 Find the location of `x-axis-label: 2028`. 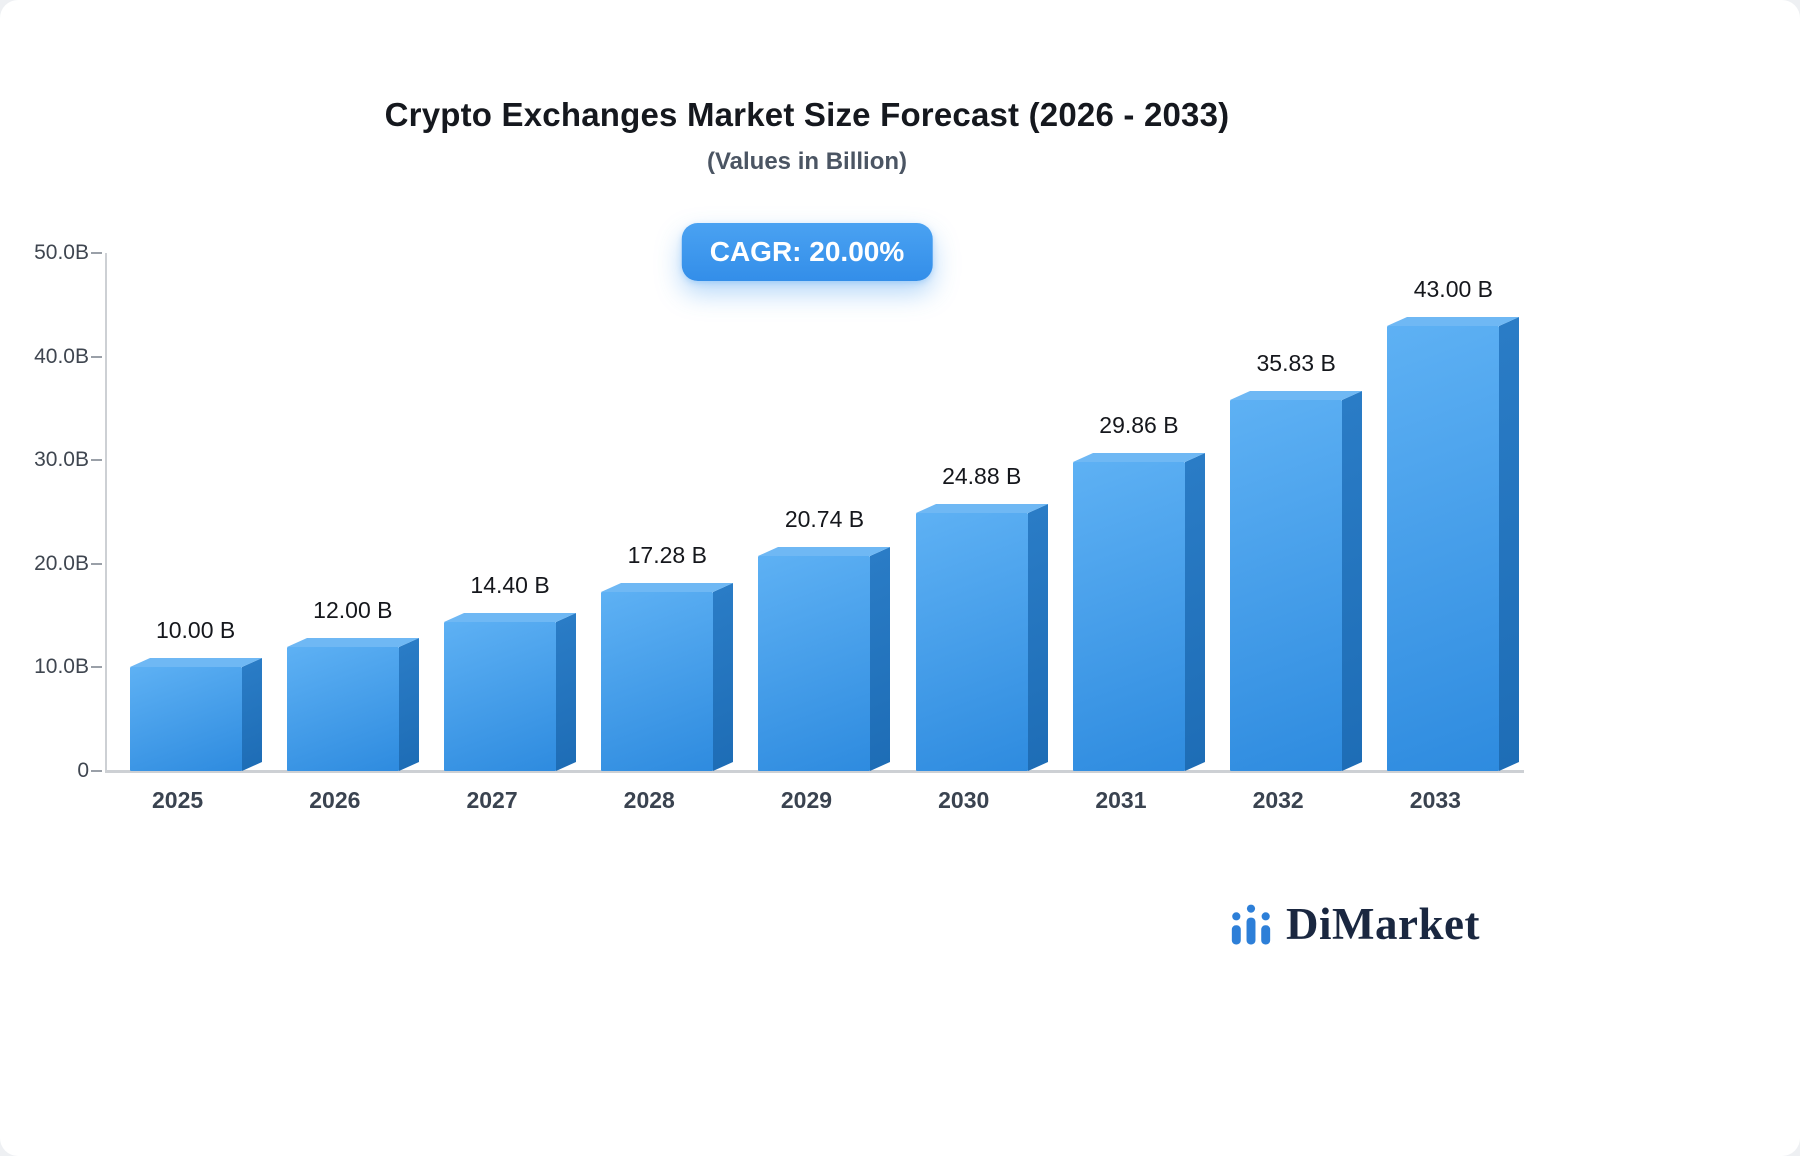

x-axis-label: 2028 is located at coordinates (649, 800).